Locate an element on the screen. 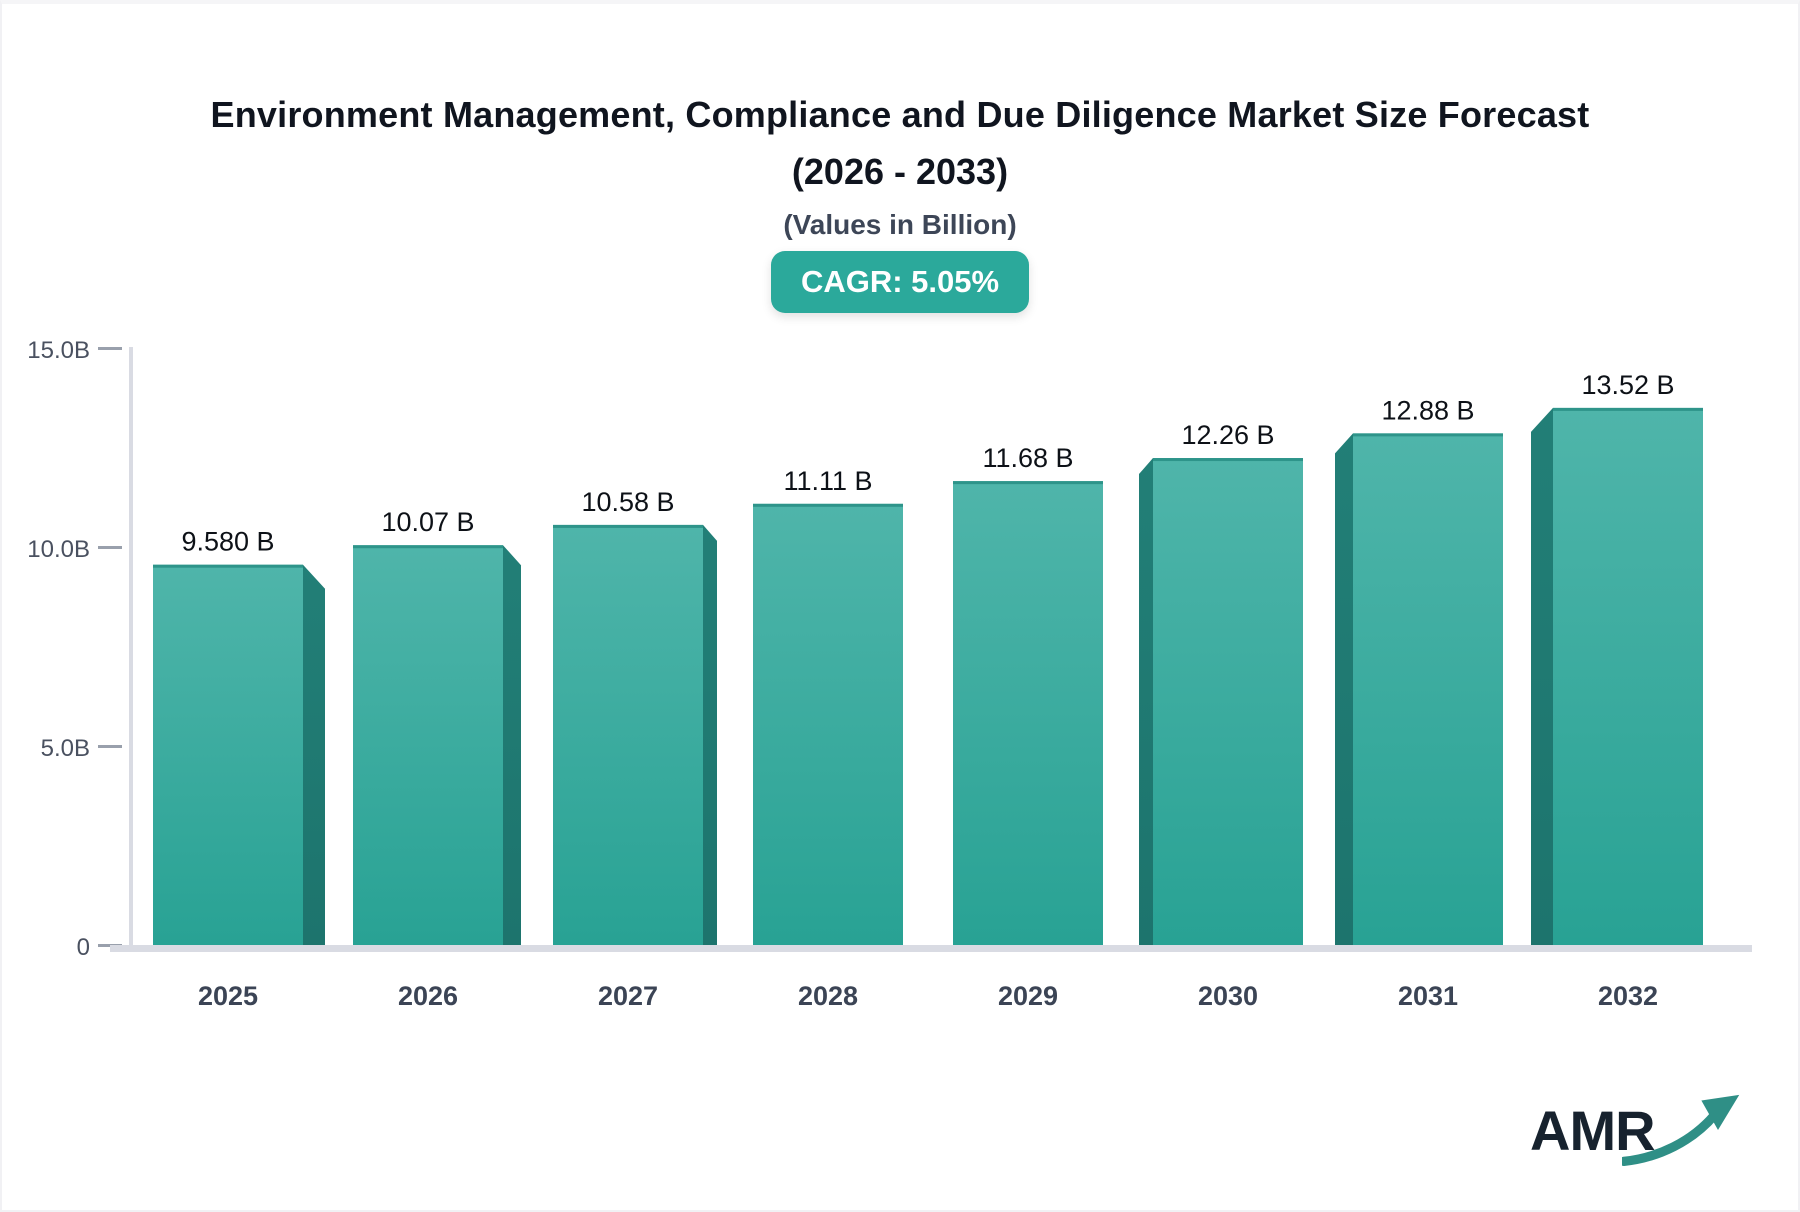 This screenshot has width=1800, height=1212. x-axis-label: 2026 is located at coordinates (428, 996).